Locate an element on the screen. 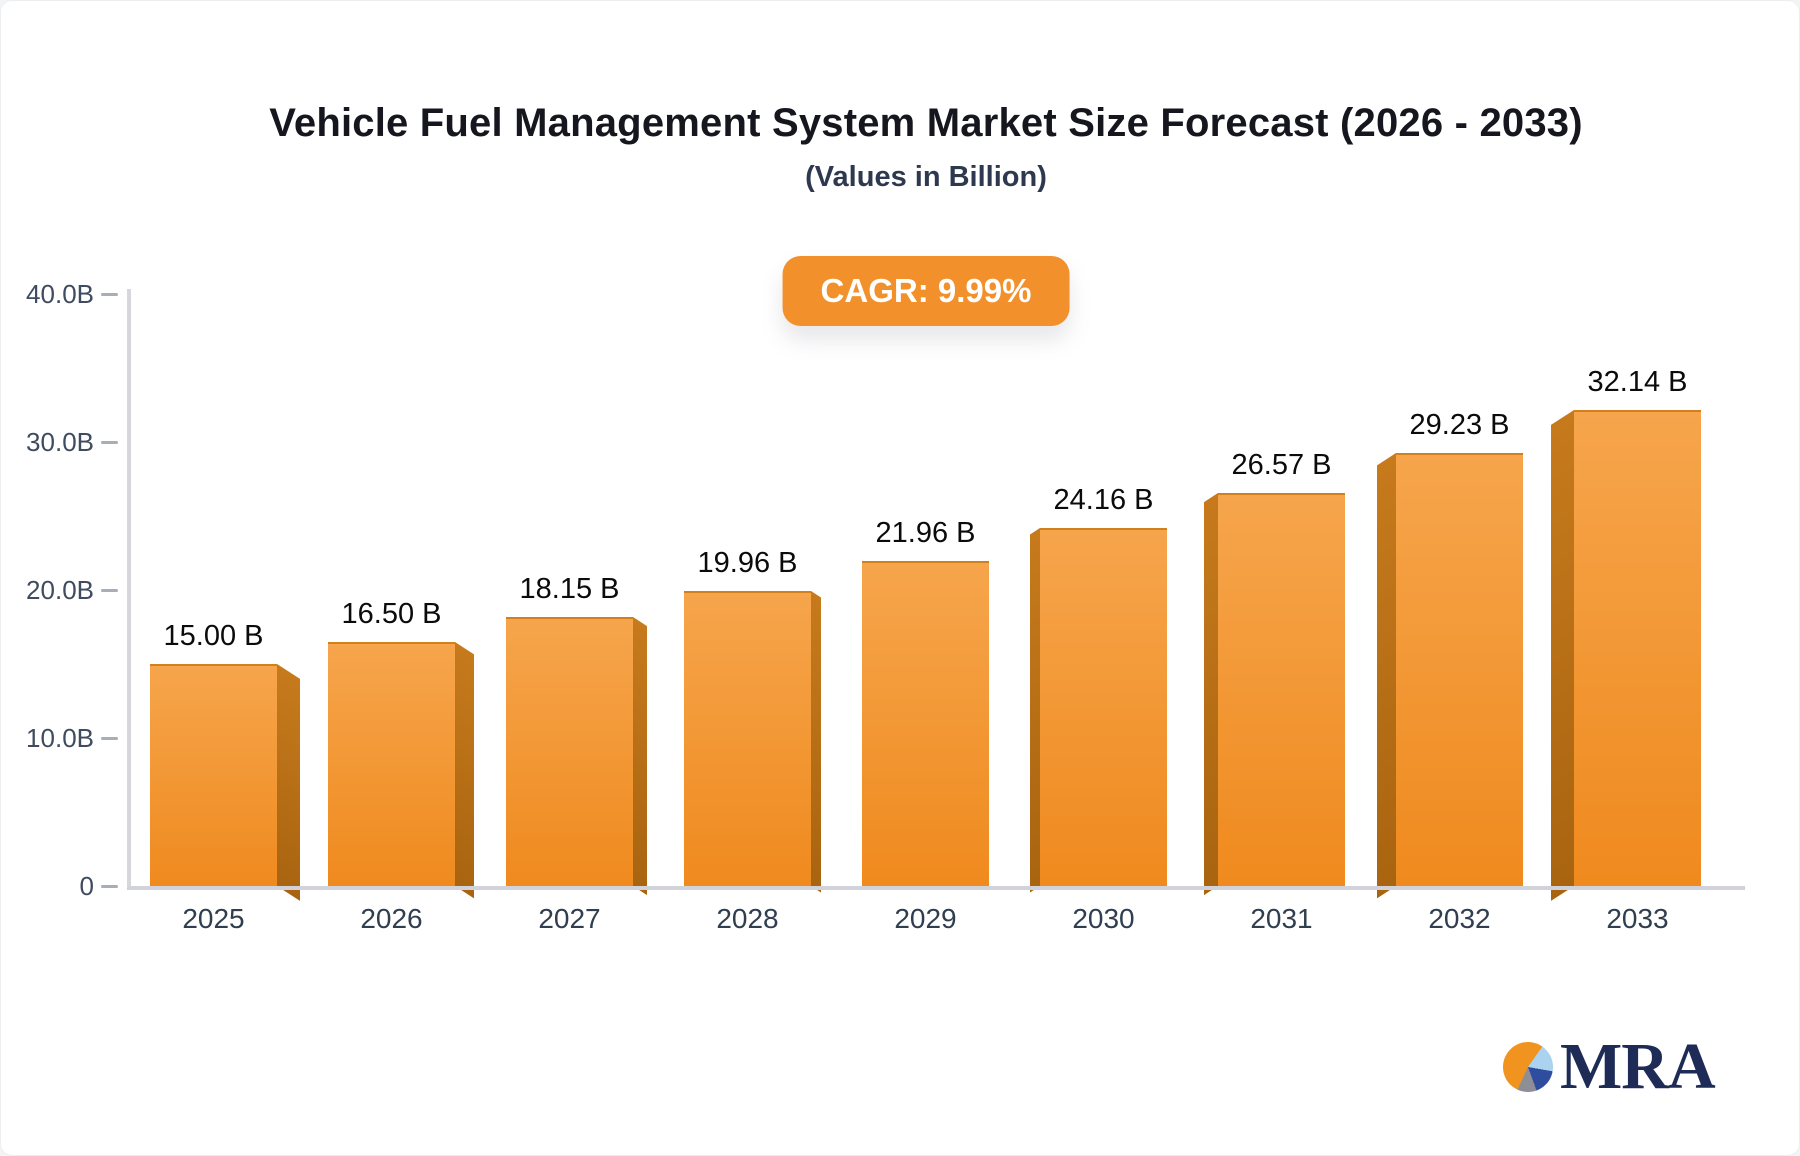 The image size is (1800, 1156). y-tick-label: 40.0B is located at coordinates (60, 294).